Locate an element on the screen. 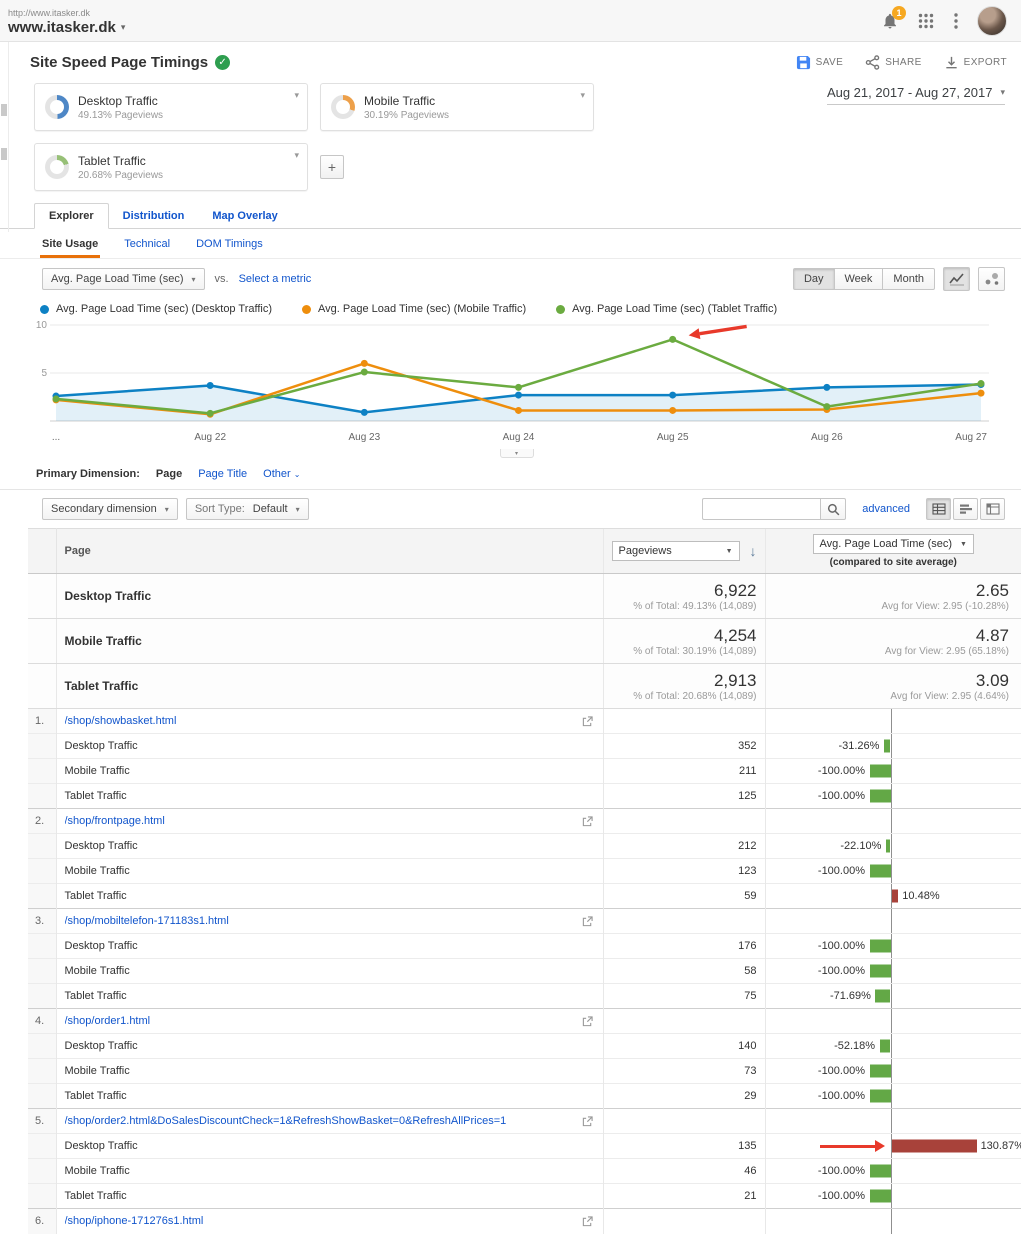  segment-card-tablet: Tablet Traffic 20.68% Pageviews ▾ is located at coordinates (171, 167).